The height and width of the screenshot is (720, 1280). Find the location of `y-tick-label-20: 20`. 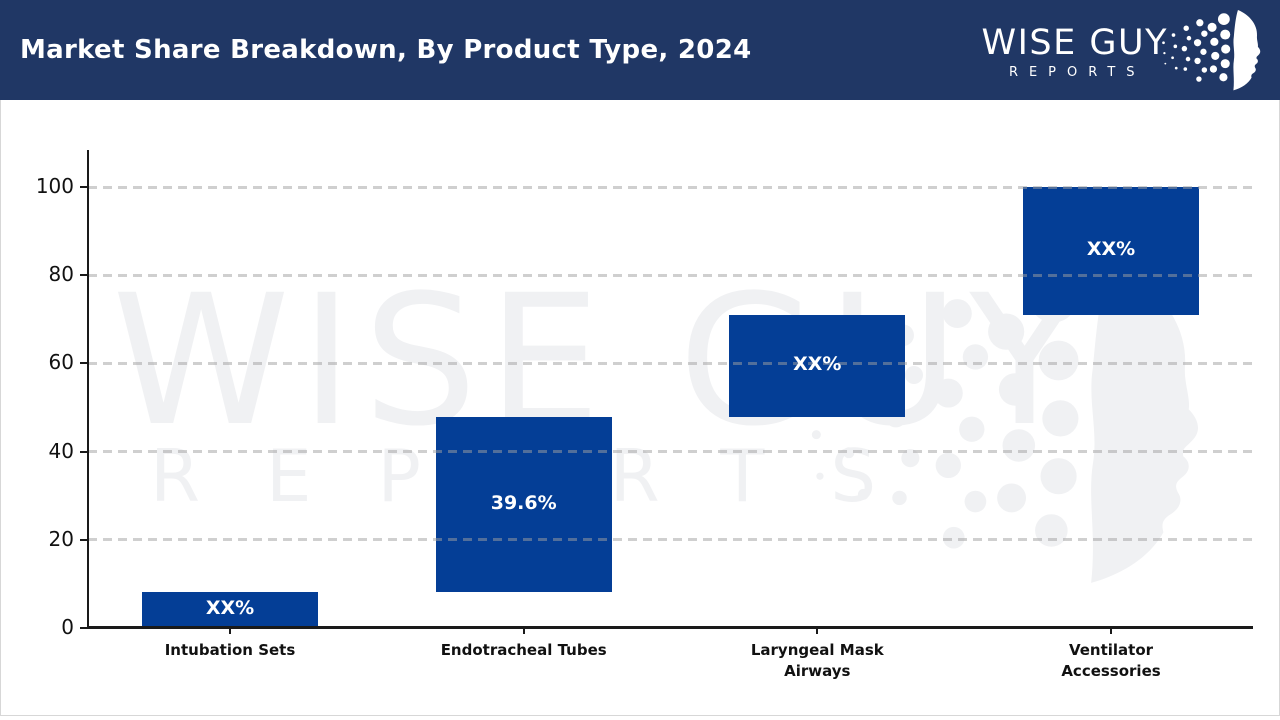

y-tick-label-20: 20 is located at coordinates (61, 538).